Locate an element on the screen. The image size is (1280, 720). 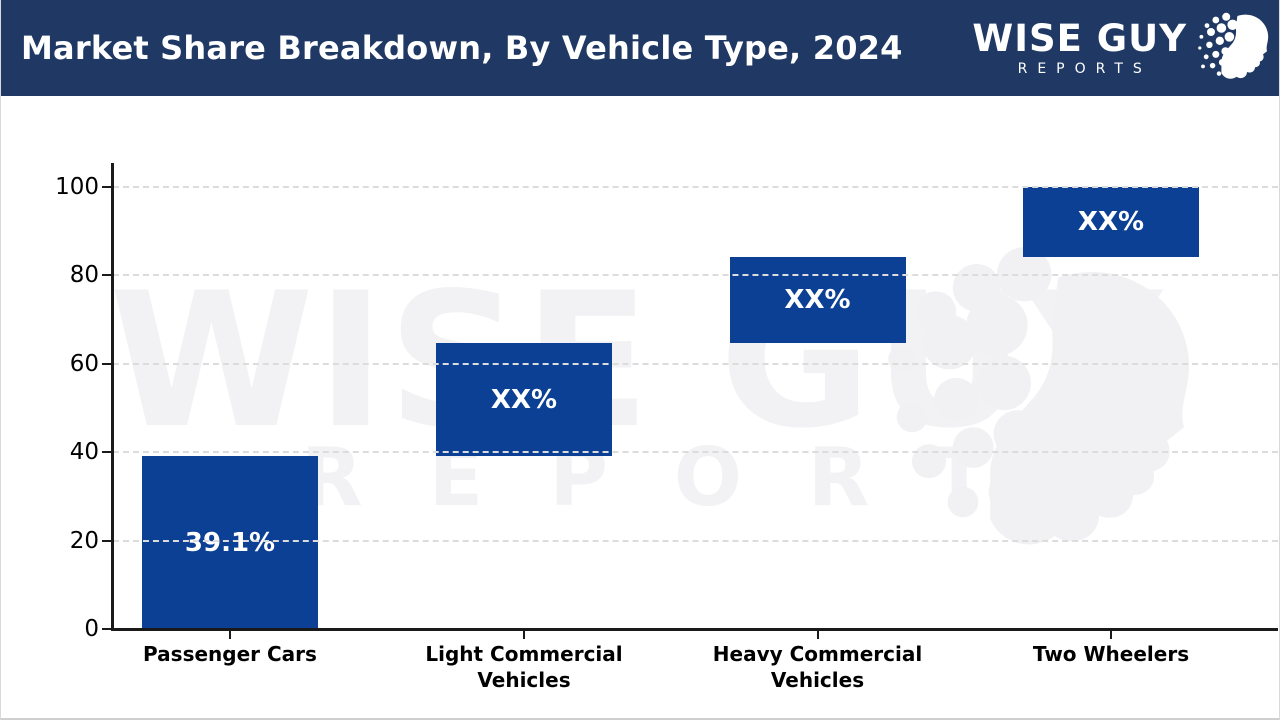
x-axis-spine is located at coordinates (694, 629).